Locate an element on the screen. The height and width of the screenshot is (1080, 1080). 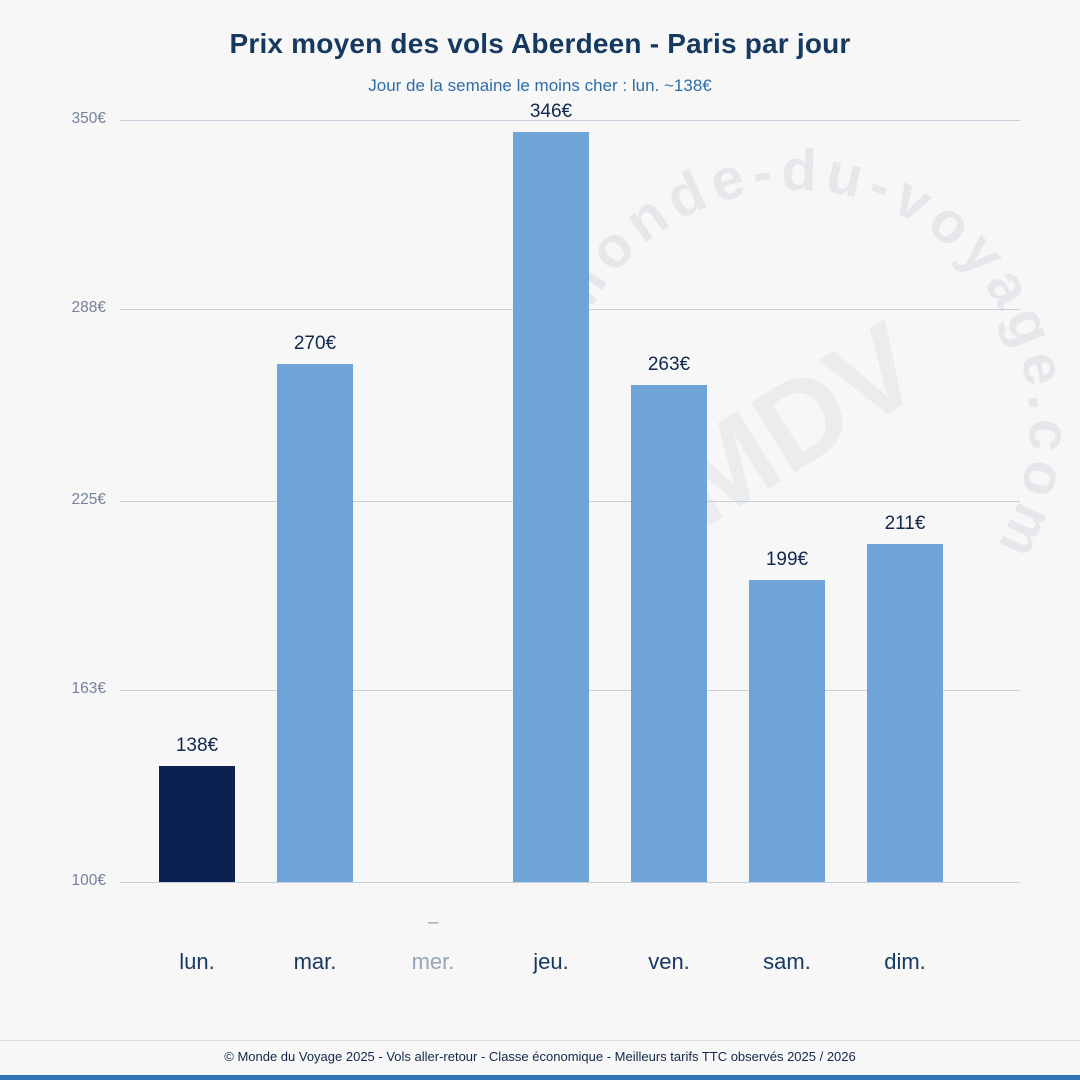
footer-divider is located at coordinates (540, 1040).